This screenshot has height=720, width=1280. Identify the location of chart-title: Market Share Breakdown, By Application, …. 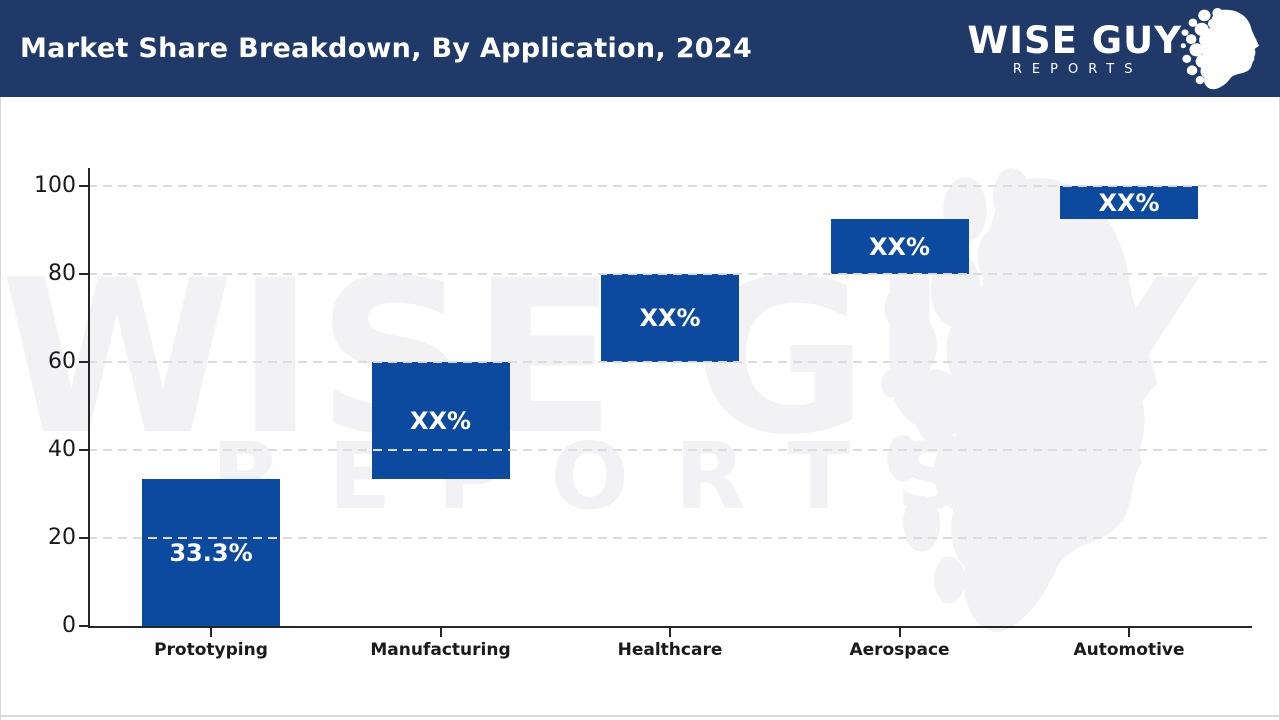
(386, 48).